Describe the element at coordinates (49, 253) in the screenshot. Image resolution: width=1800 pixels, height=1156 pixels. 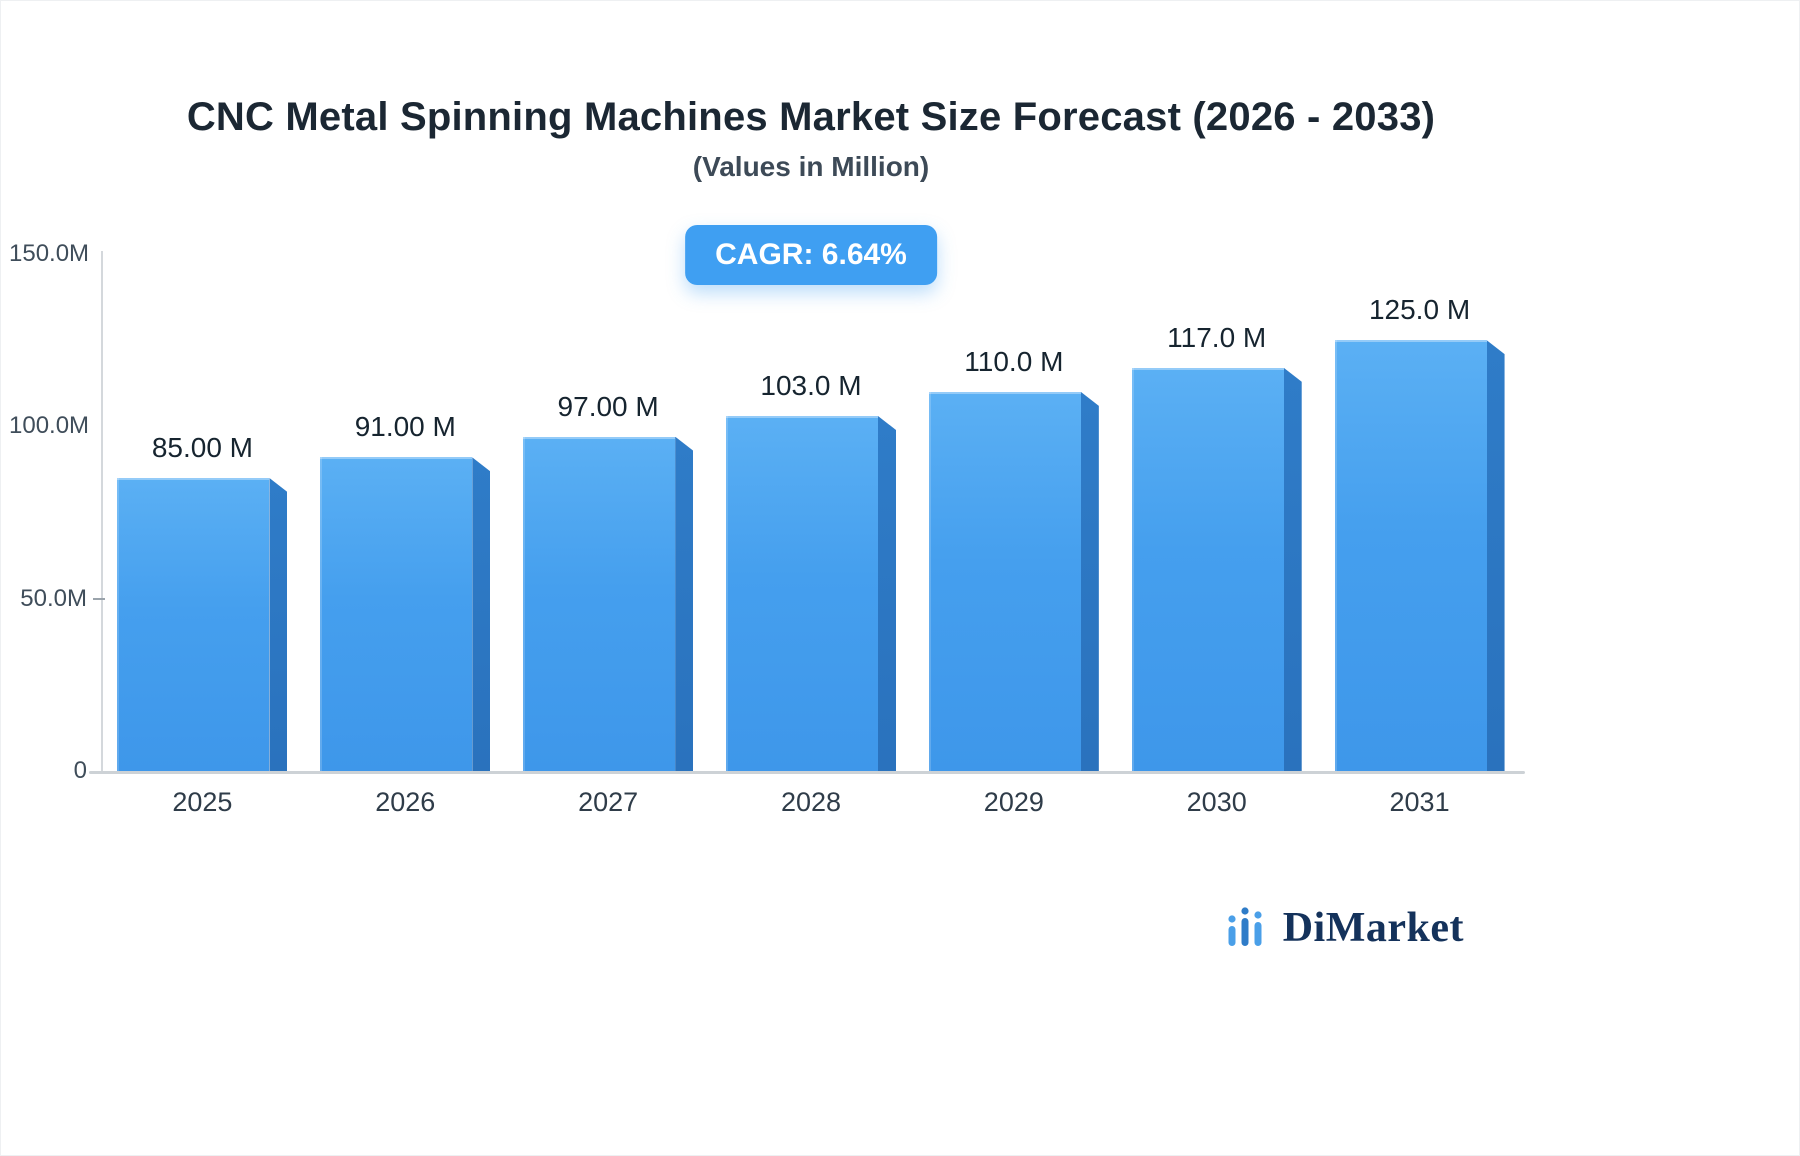
I see `y-axis-label-150.0M: 150.0M` at that location.